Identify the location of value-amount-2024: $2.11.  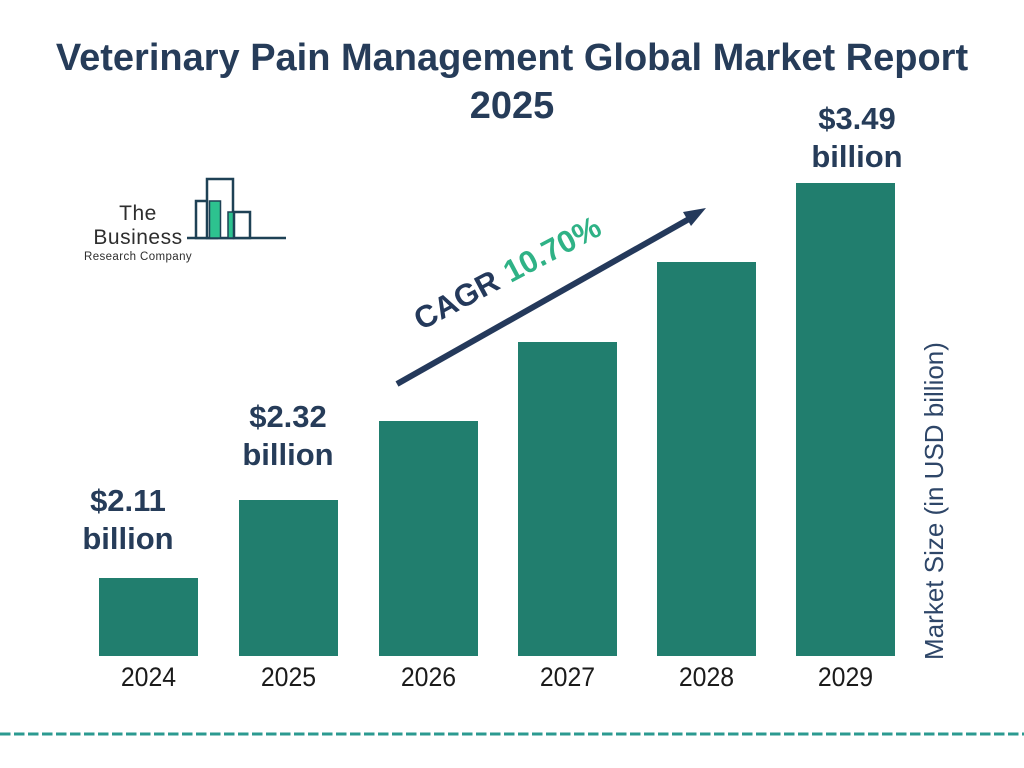
(128, 500).